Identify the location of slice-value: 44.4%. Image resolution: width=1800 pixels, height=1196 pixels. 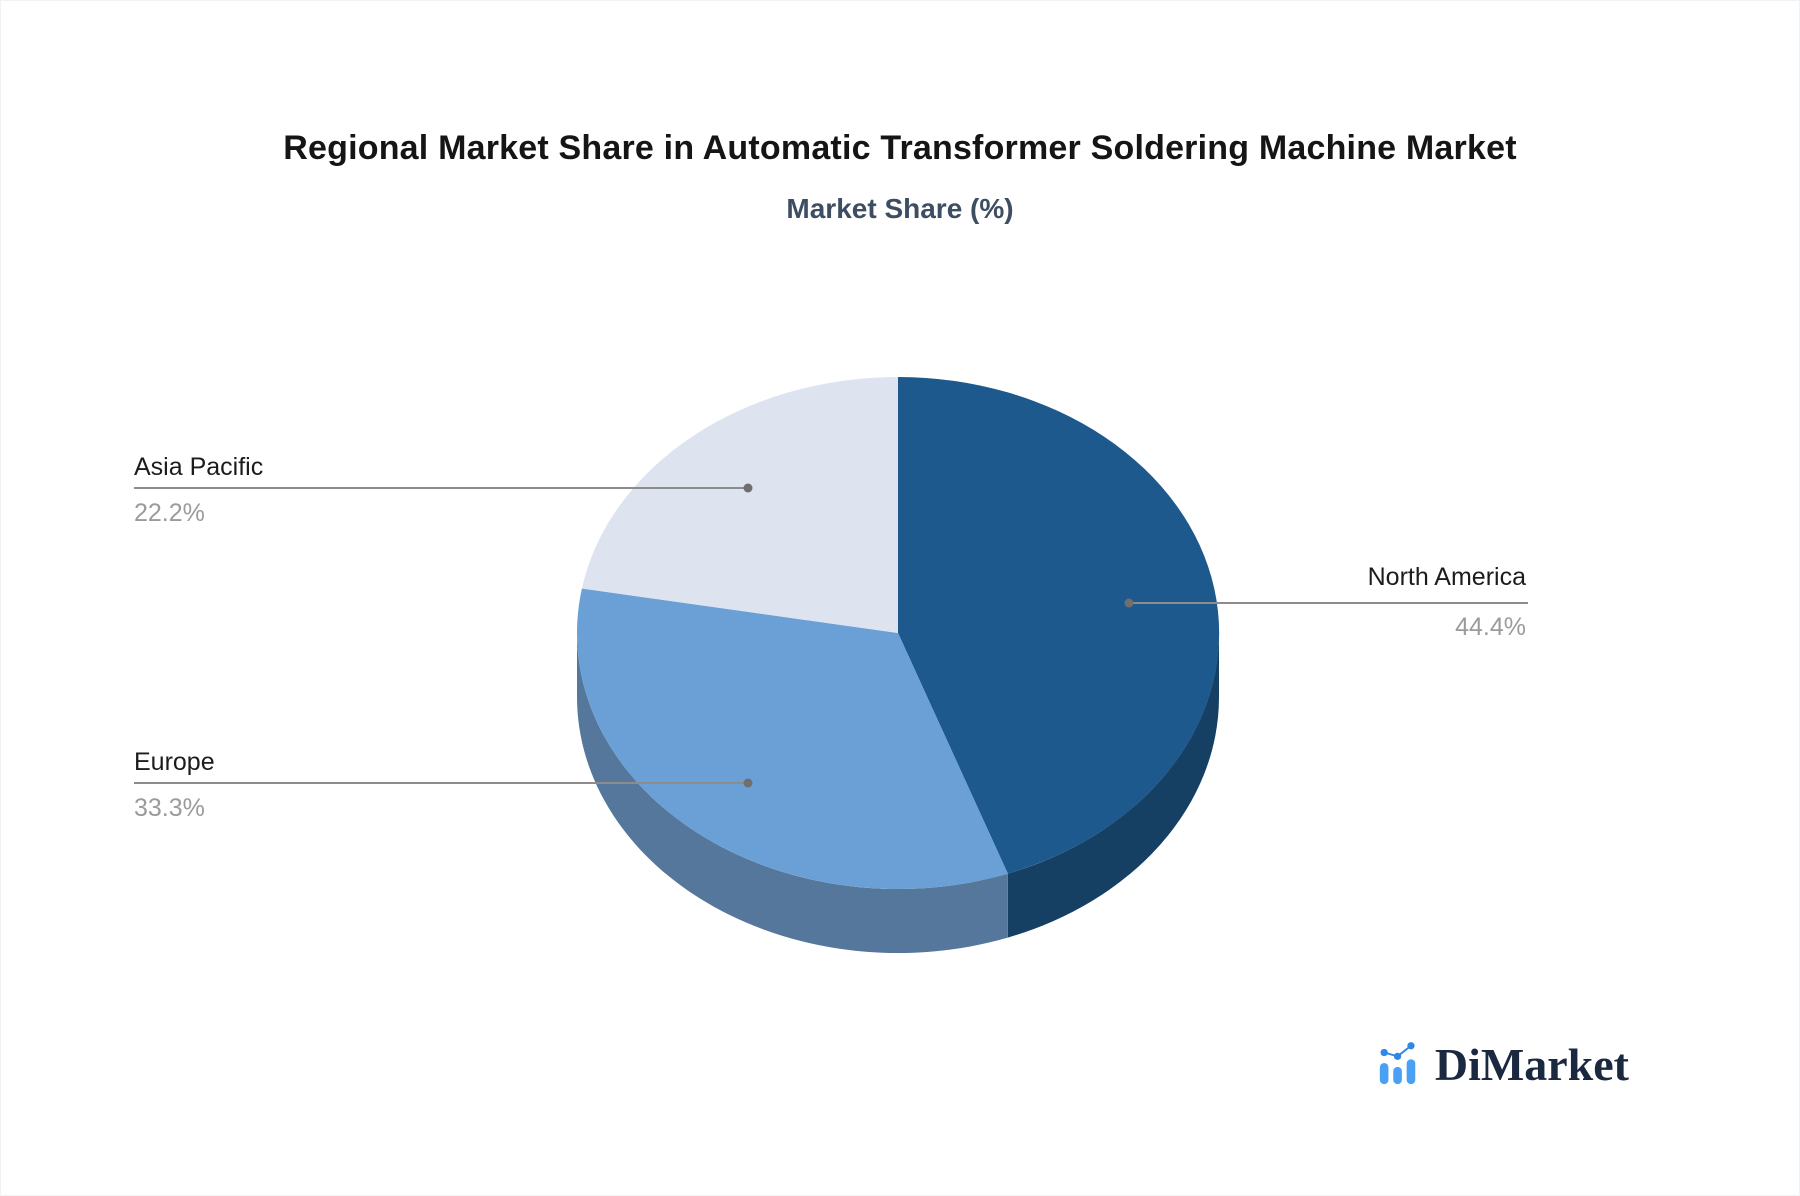
(1490, 627).